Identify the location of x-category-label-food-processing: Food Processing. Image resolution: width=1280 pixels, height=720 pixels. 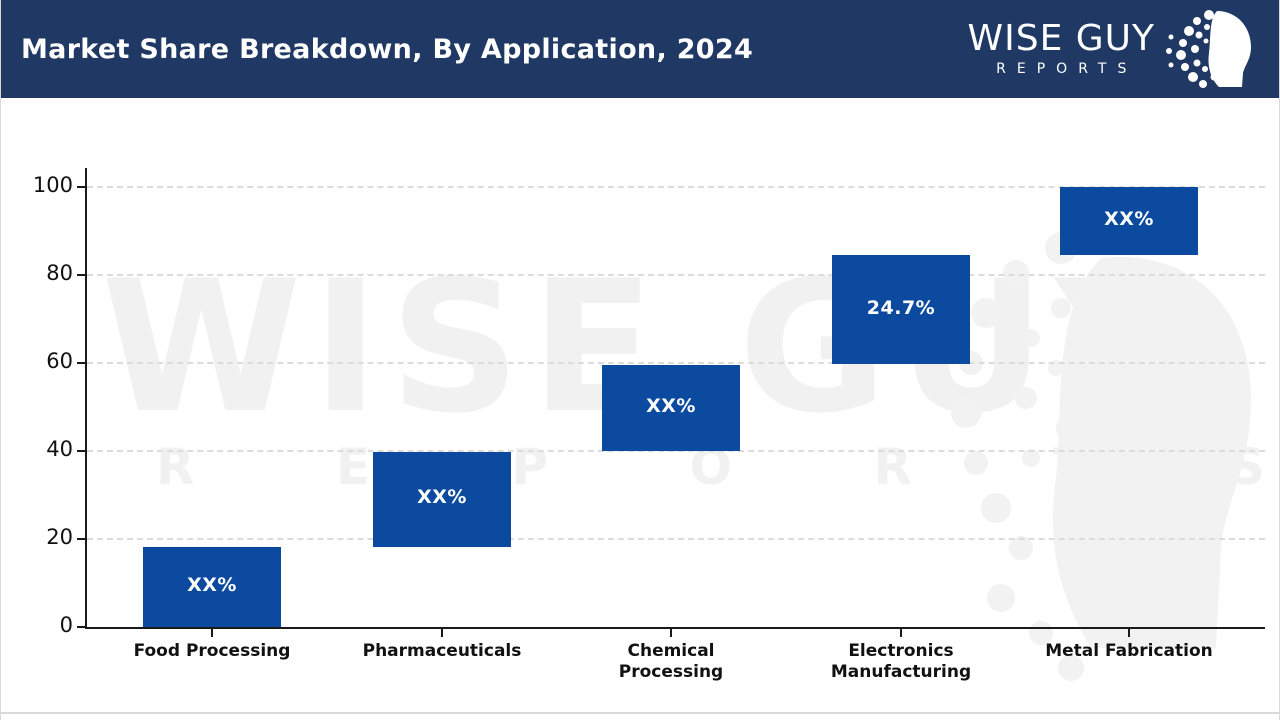
(212, 651).